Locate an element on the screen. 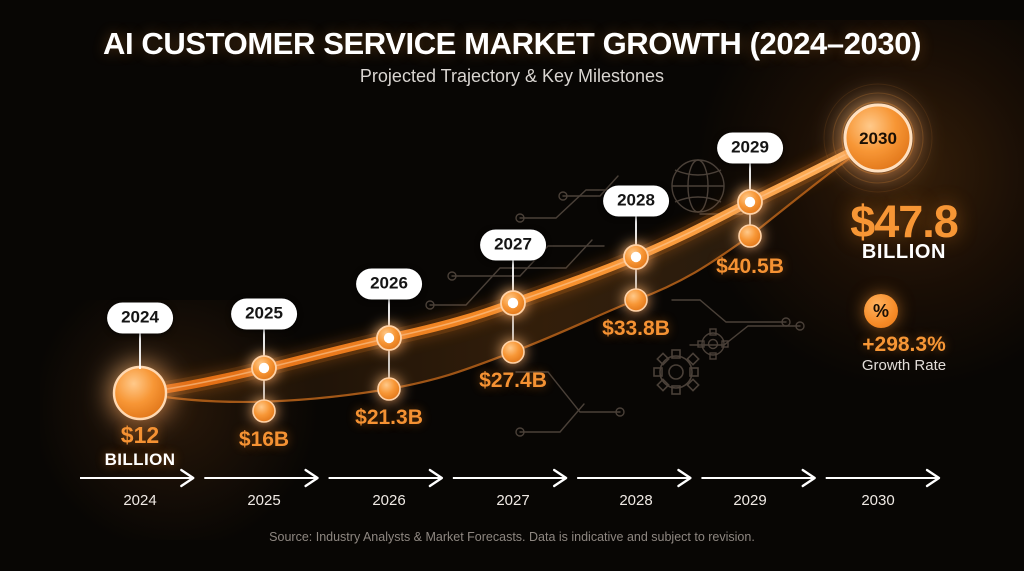  end-node-label: 2030 is located at coordinates (878, 138).